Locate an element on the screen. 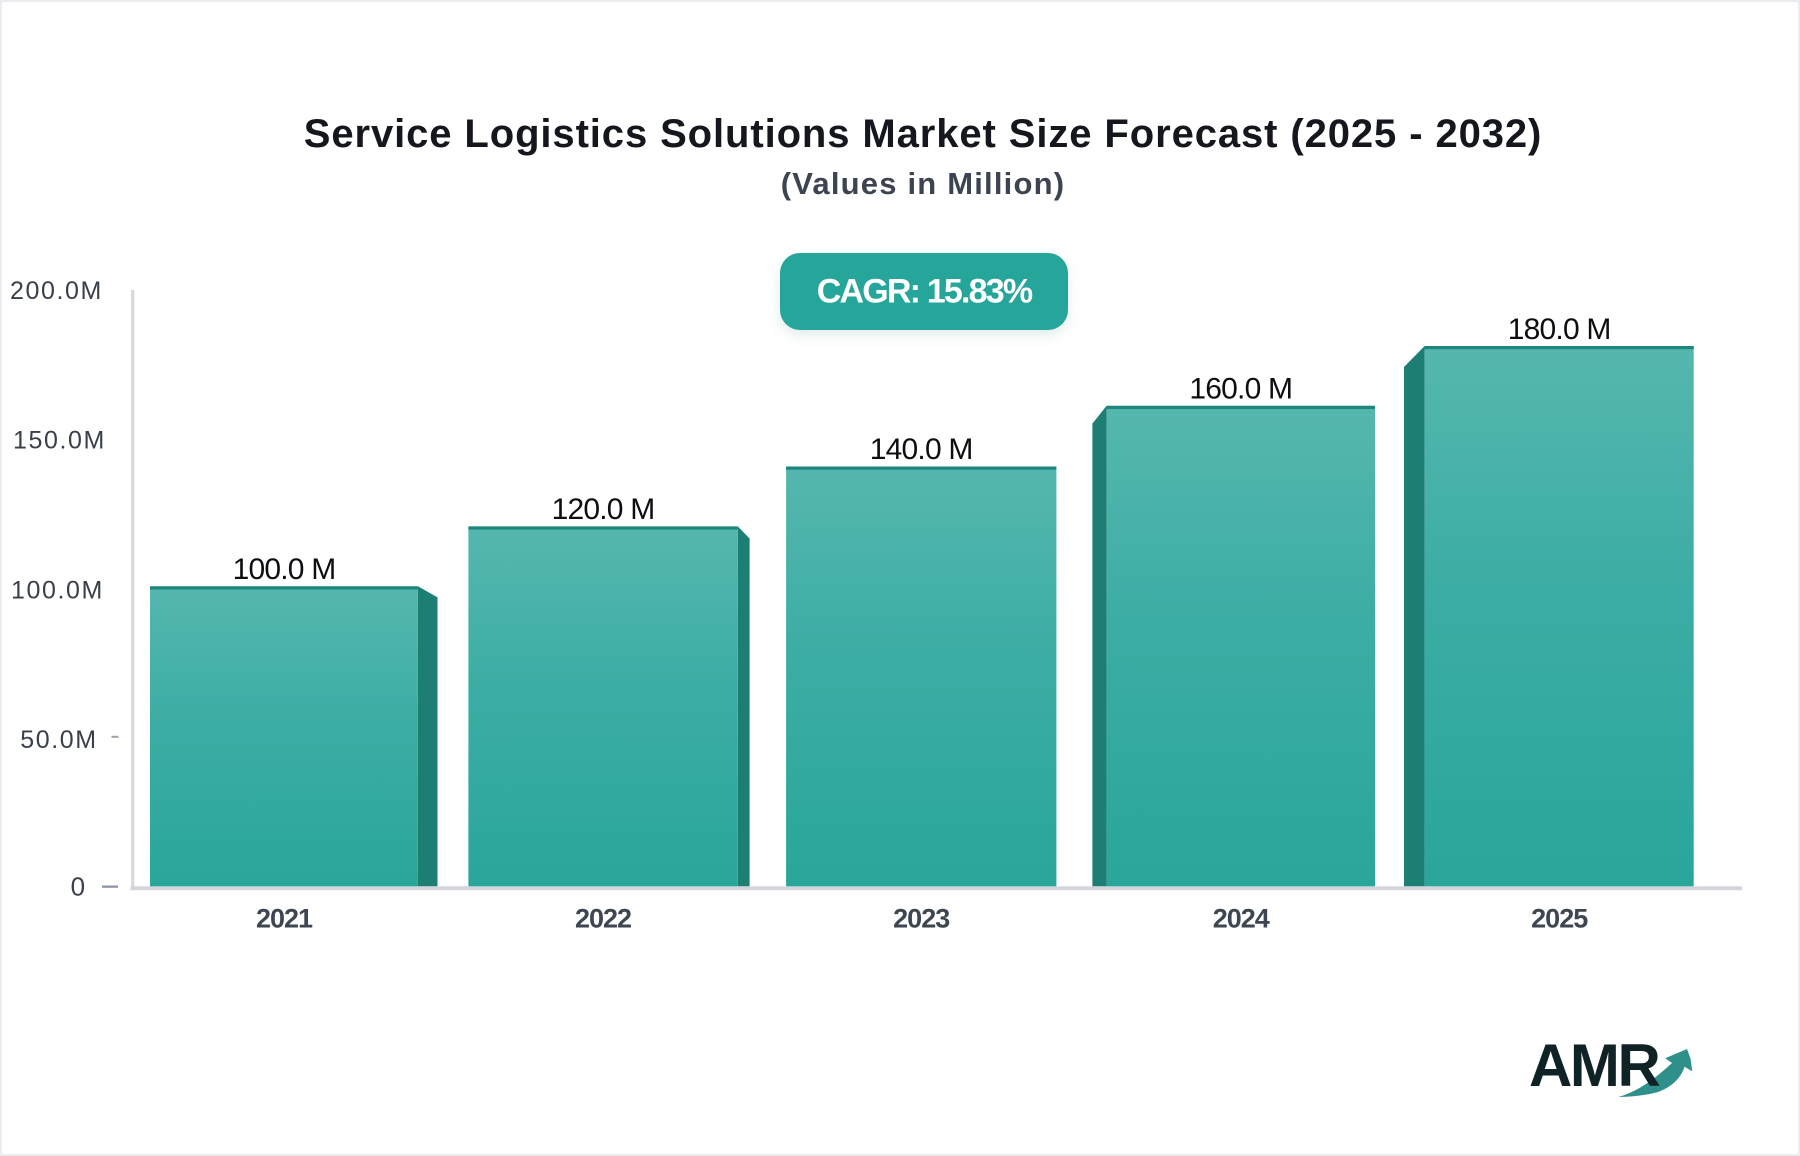  svg-text: 150.0M is located at coordinates (59, 441).